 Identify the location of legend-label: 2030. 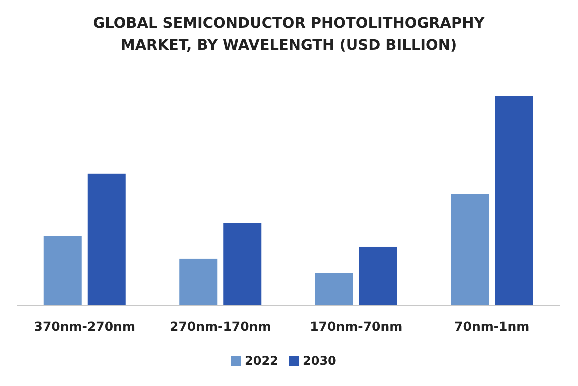
(319, 361).